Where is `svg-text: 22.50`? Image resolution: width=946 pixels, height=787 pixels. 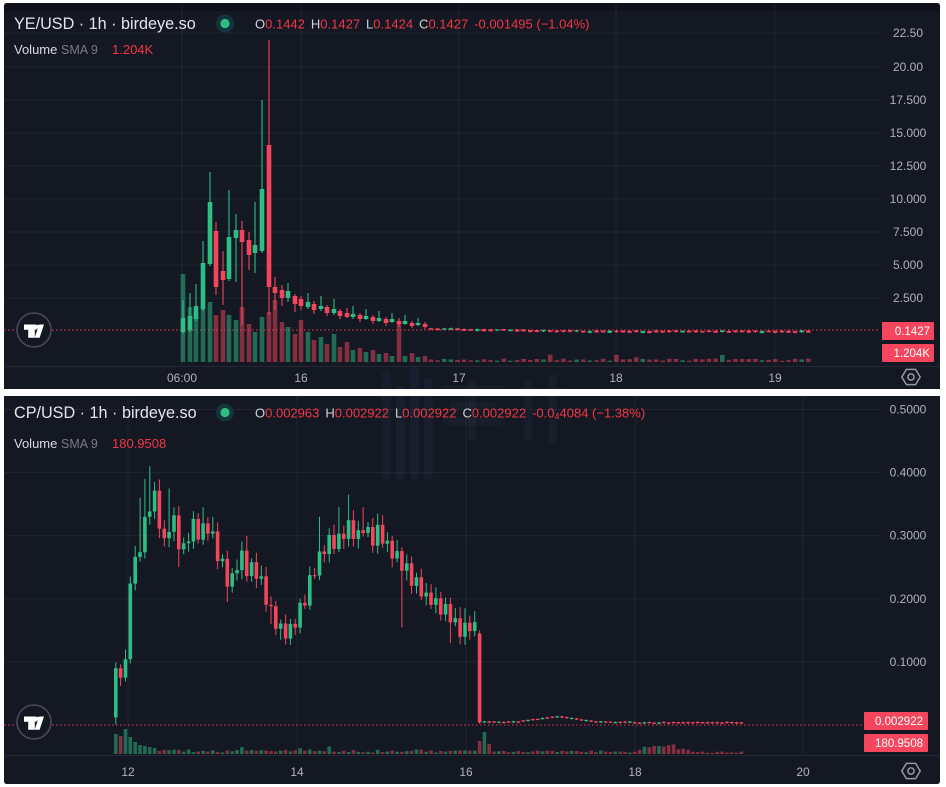 svg-text: 22.50 is located at coordinates (908, 33).